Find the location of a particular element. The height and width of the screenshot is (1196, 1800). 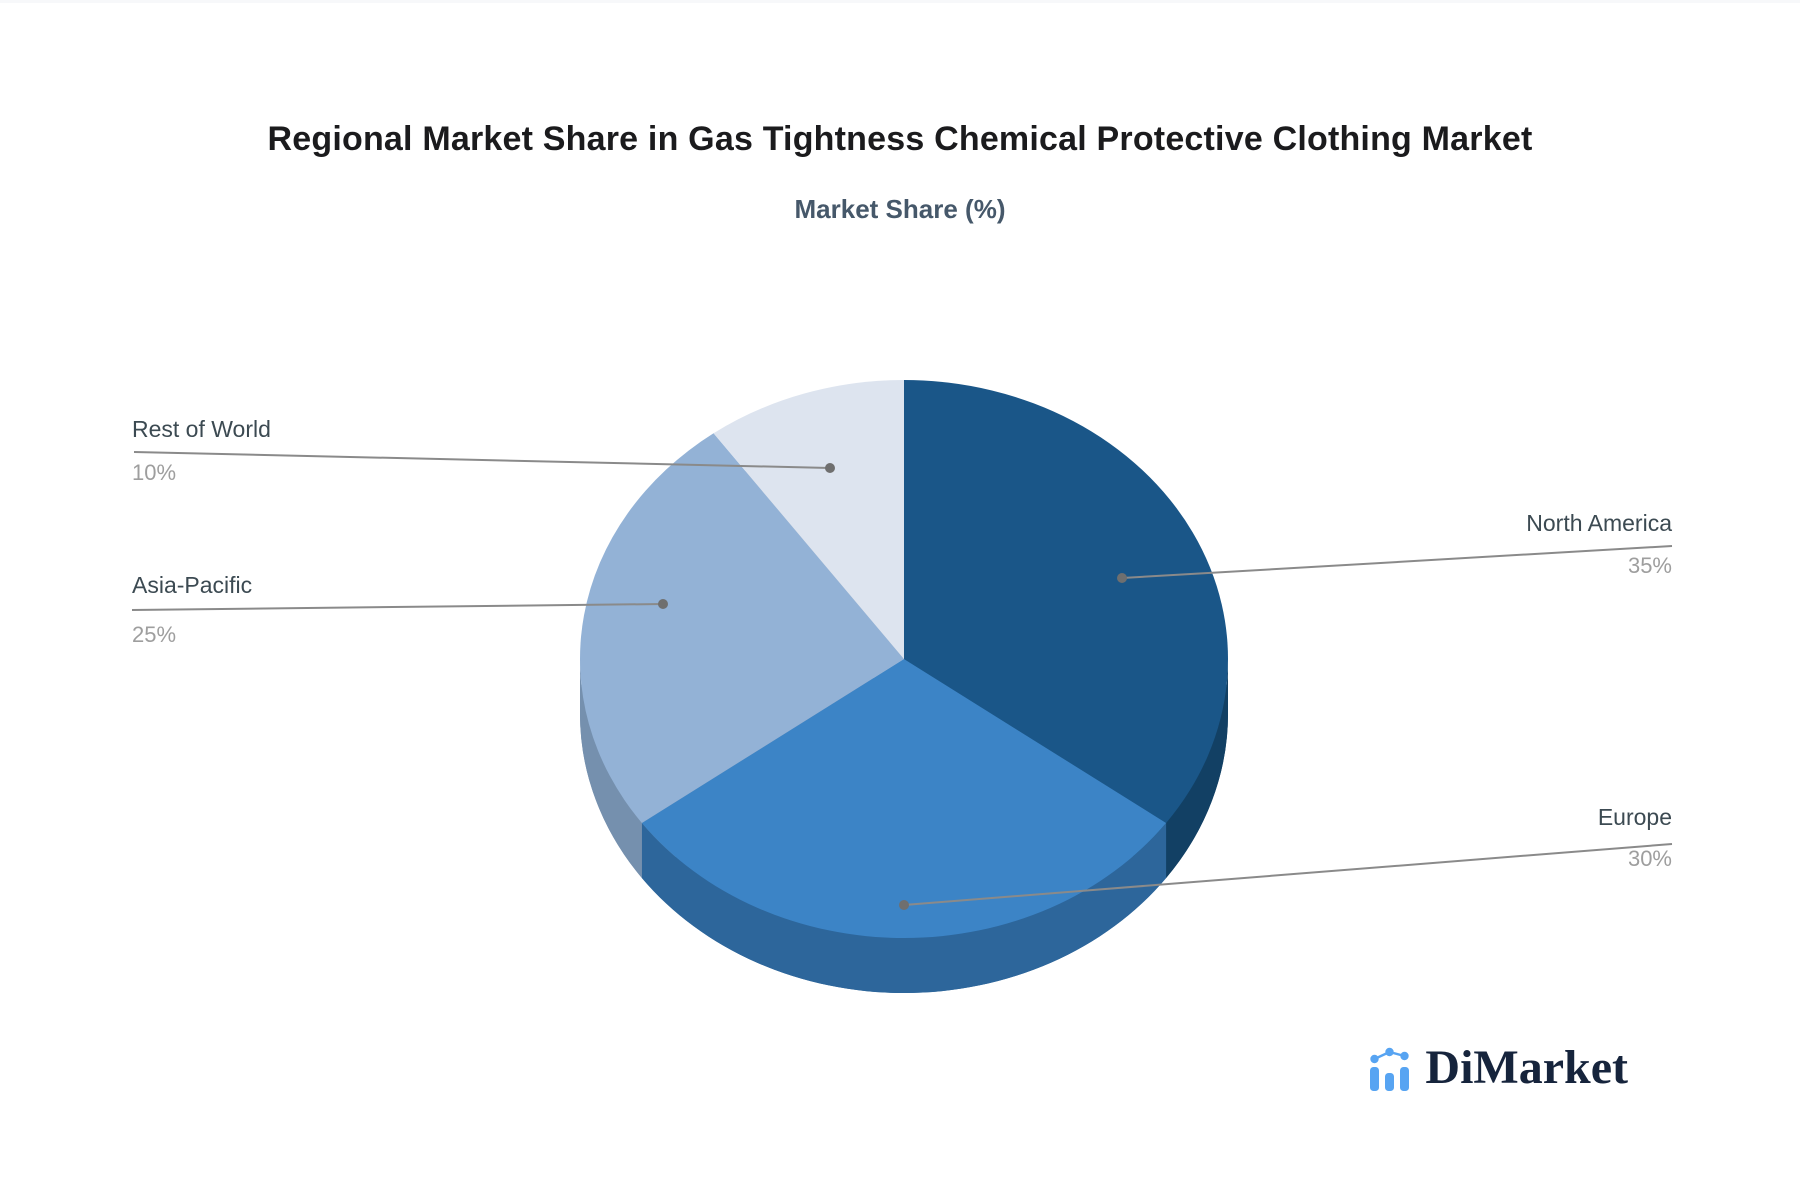

leader-dot-north-america is located at coordinates (1122, 578).